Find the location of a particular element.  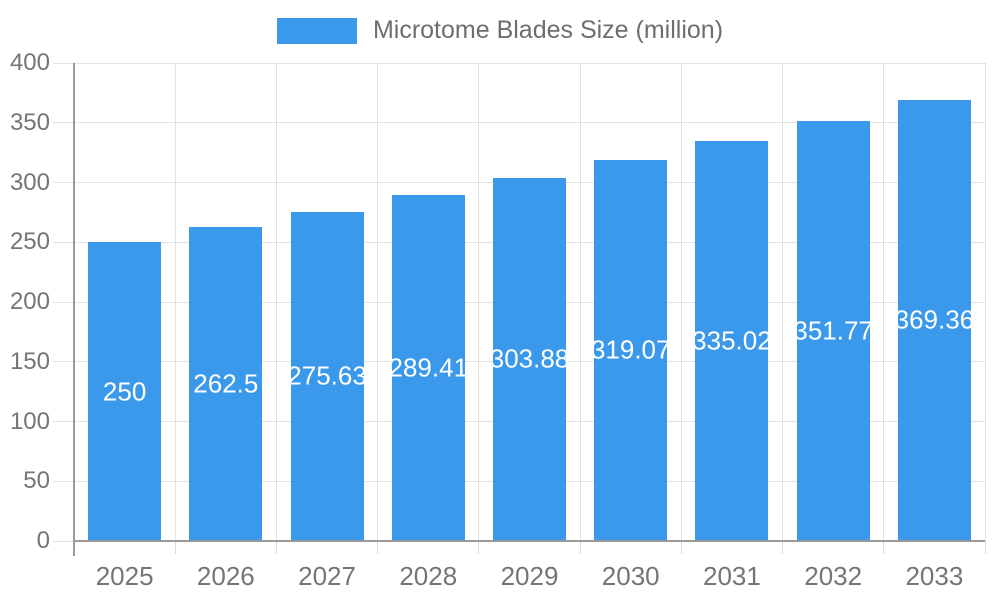

legend-swatch-icon is located at coordinates (316, 30).